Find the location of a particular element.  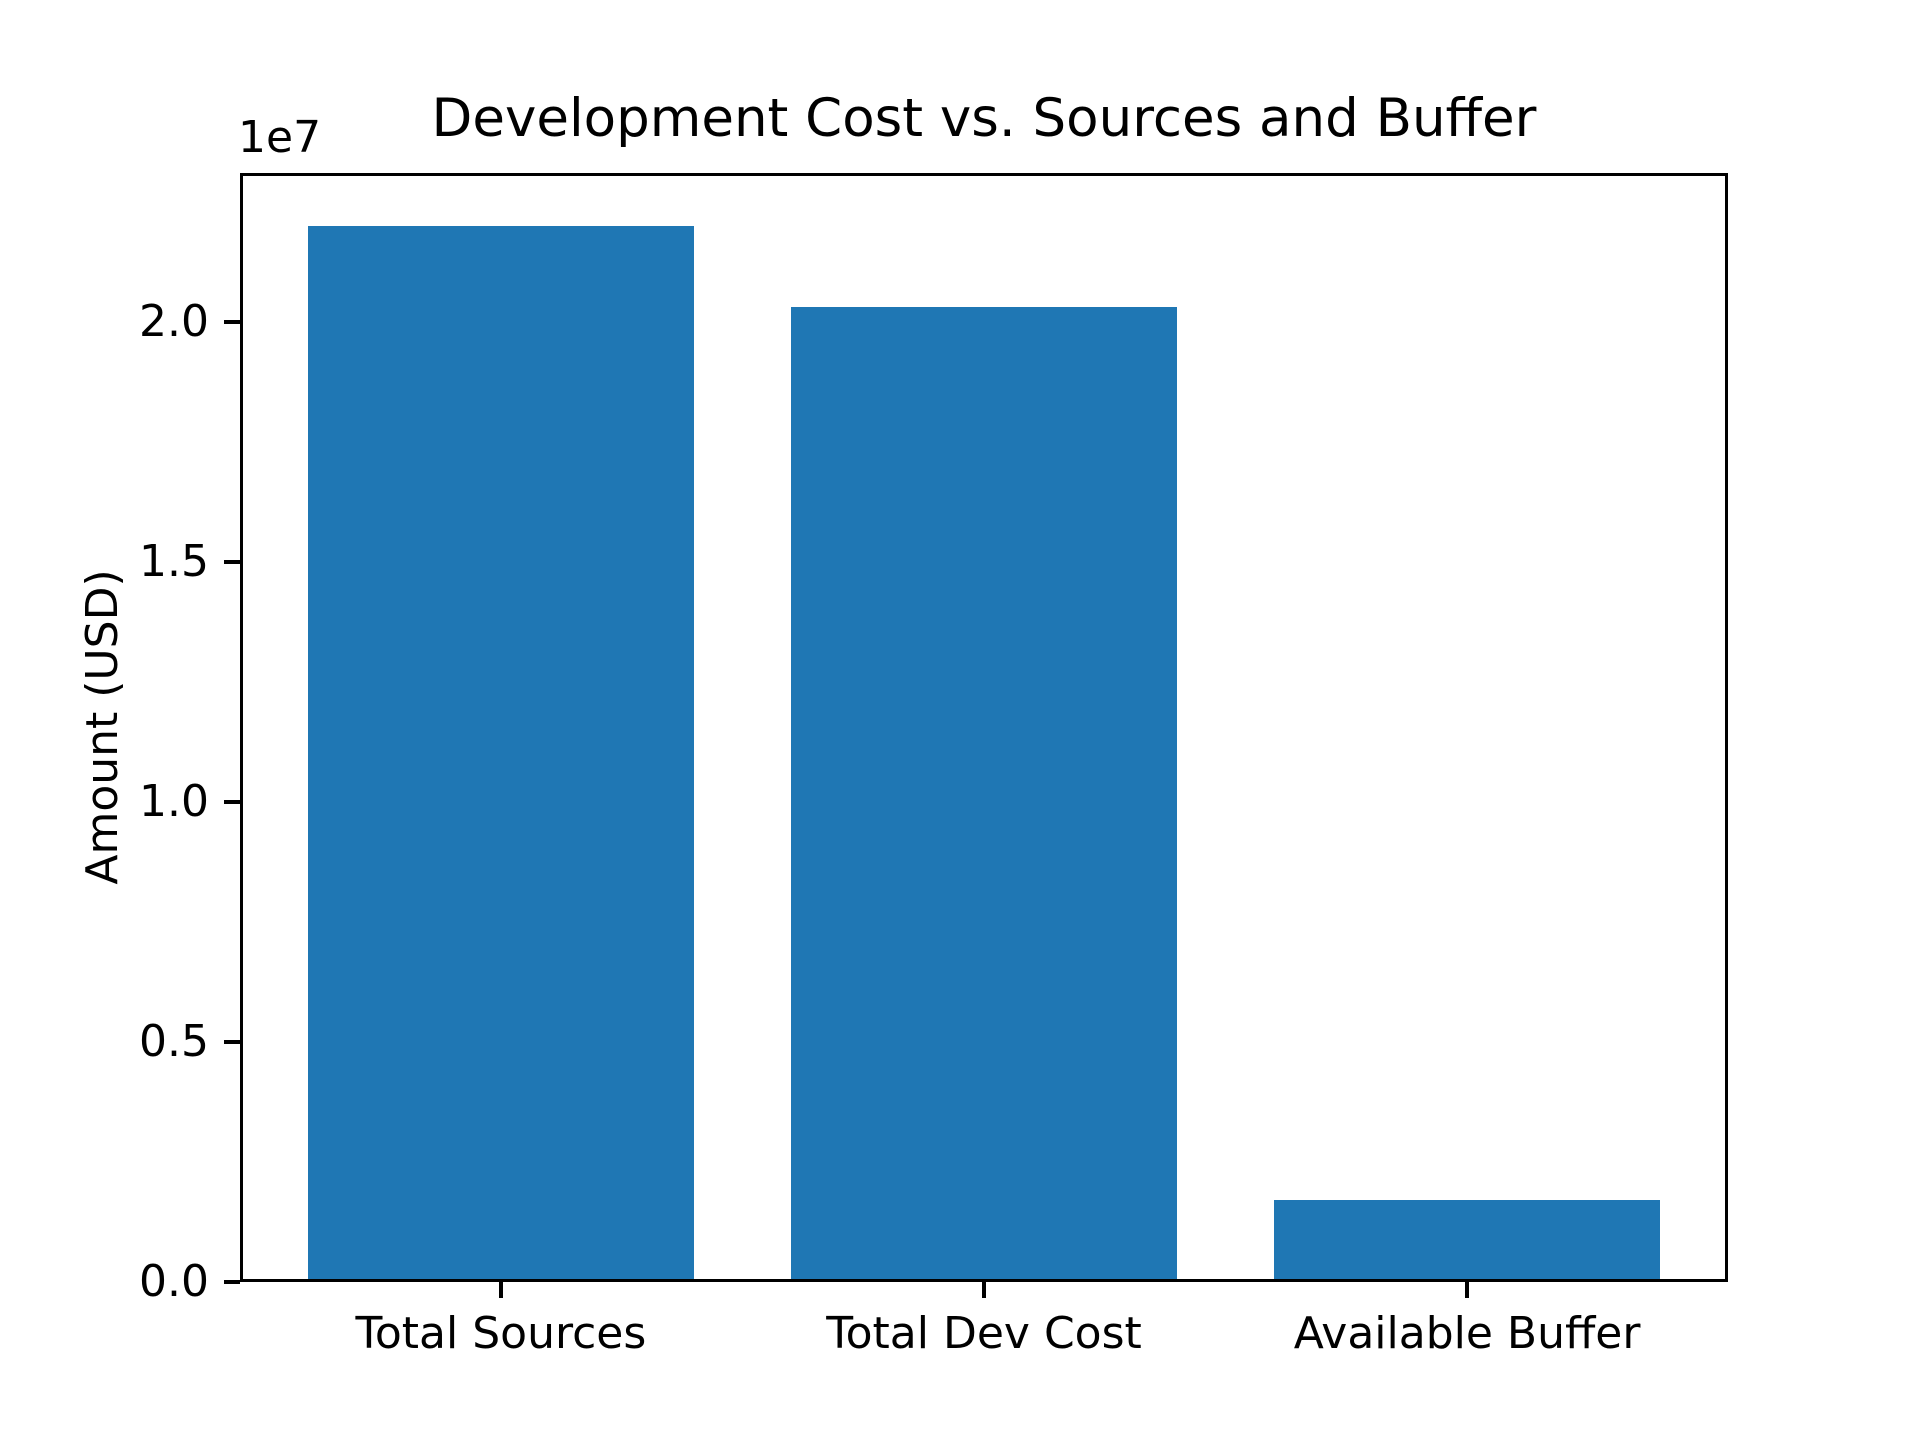

y-axis-label: Amount (USD) is located at coordinates (102, 727).